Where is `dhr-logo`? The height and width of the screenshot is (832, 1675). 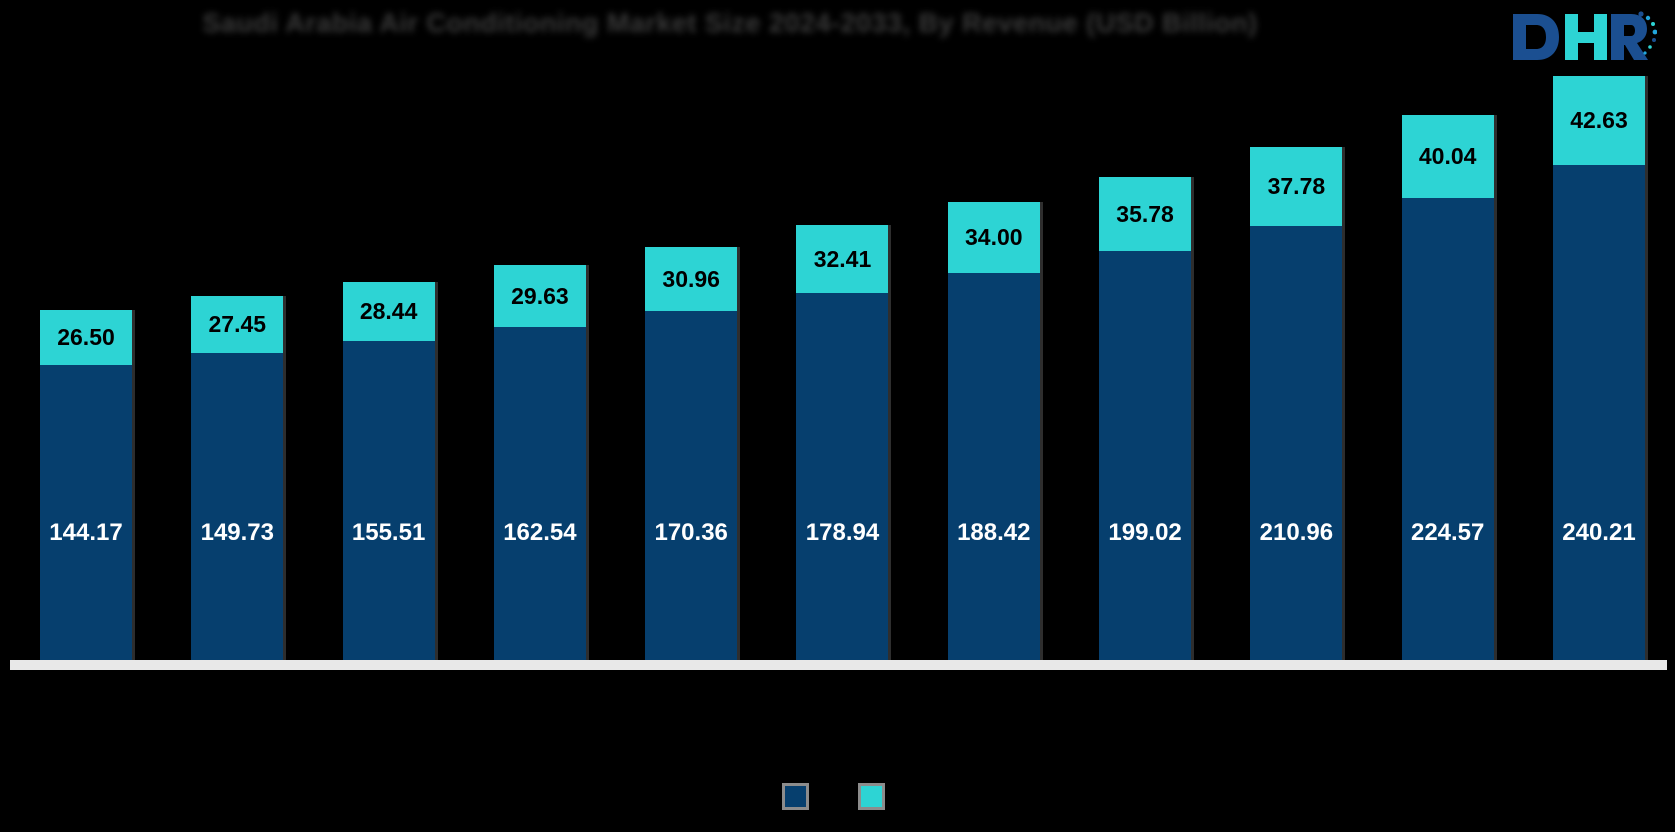
dhr-logo is located at coordinates (1582, 37).